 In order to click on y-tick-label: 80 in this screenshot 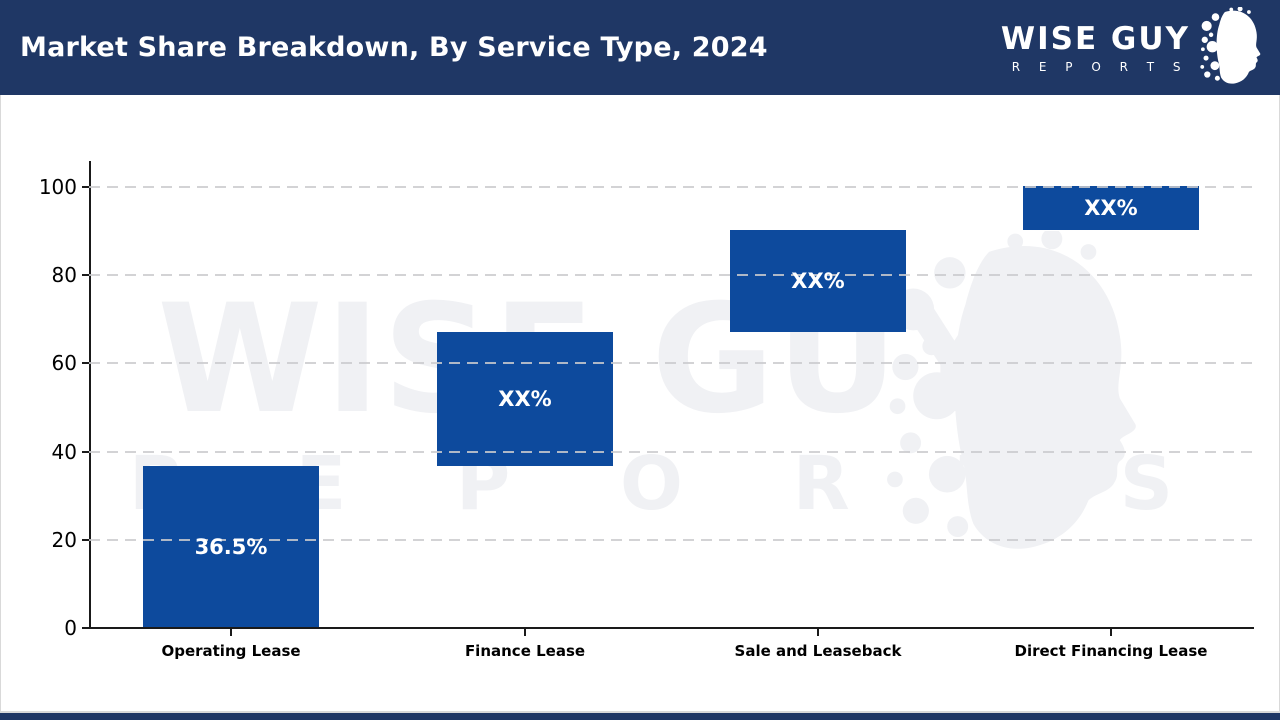, I will do `click(64, 275)`.